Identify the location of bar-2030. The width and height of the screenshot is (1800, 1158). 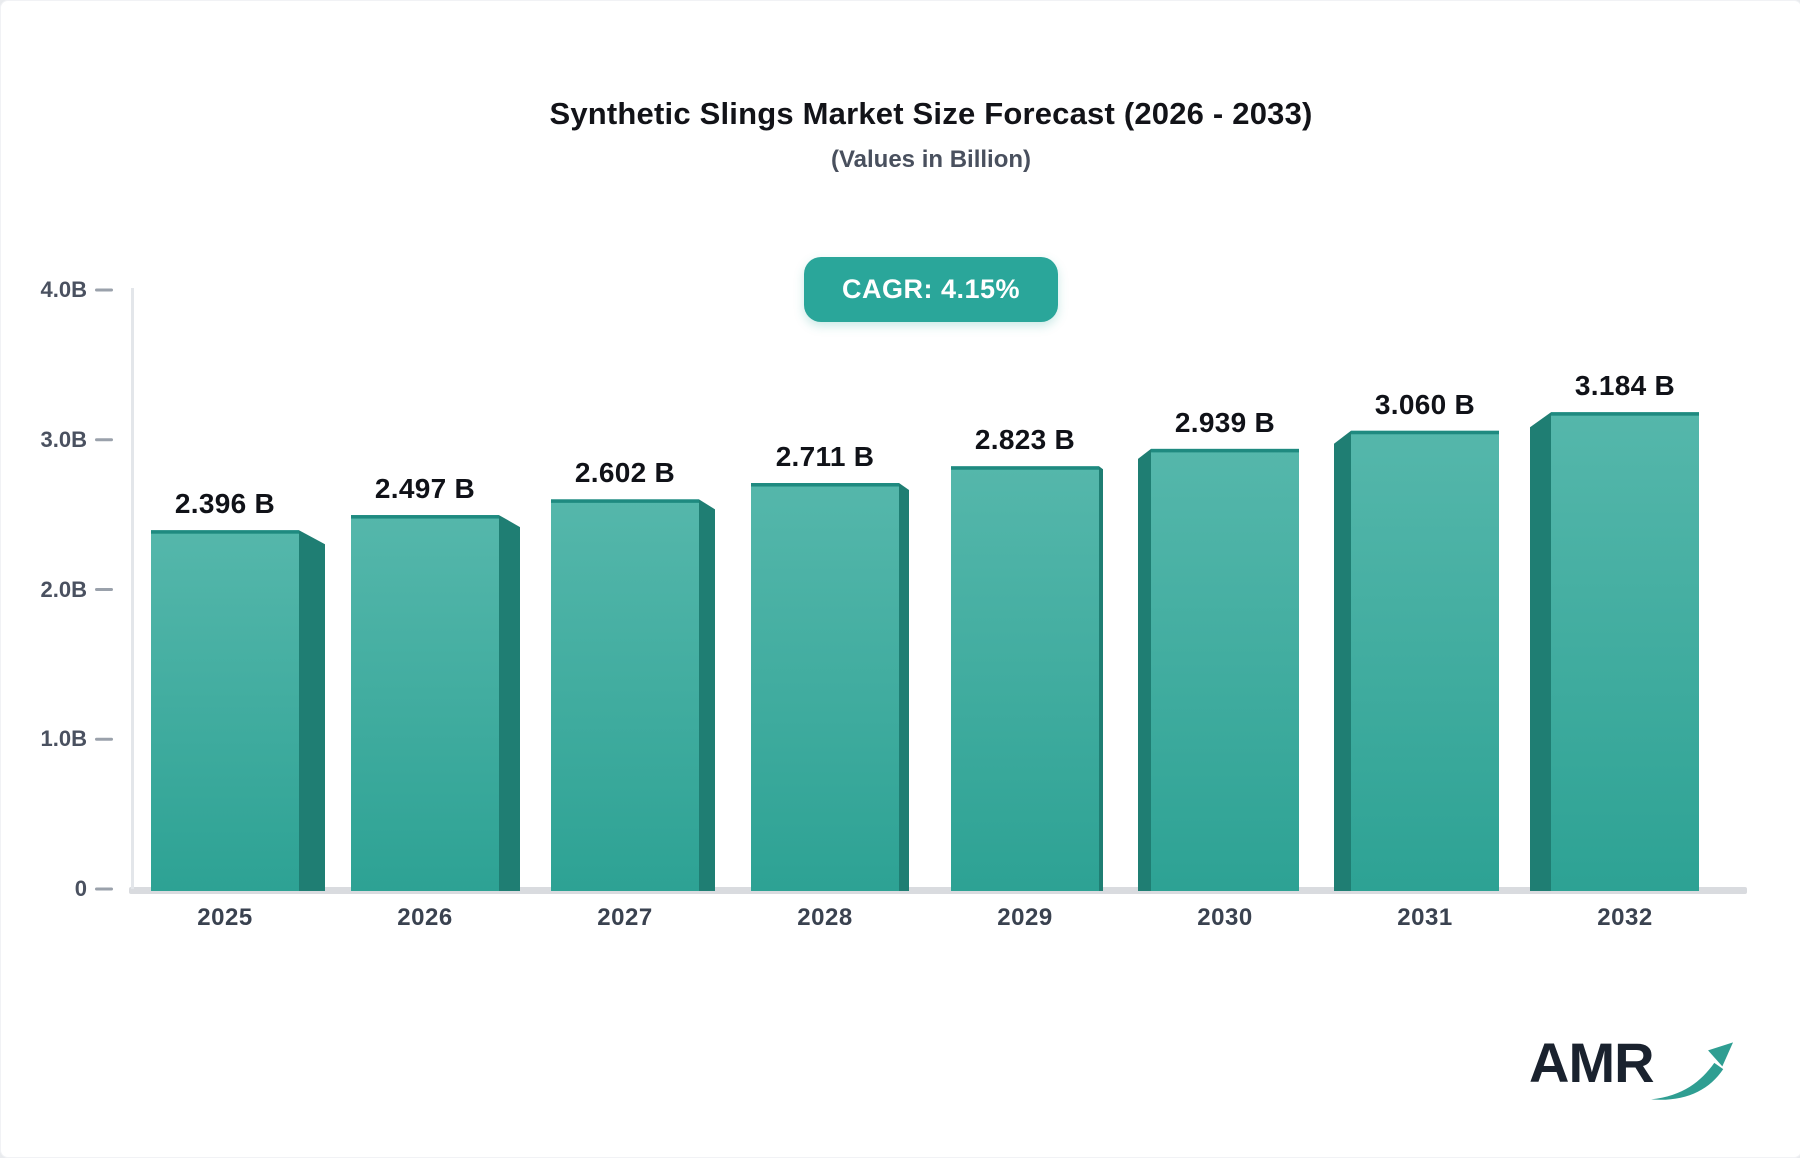
(1218, 669).